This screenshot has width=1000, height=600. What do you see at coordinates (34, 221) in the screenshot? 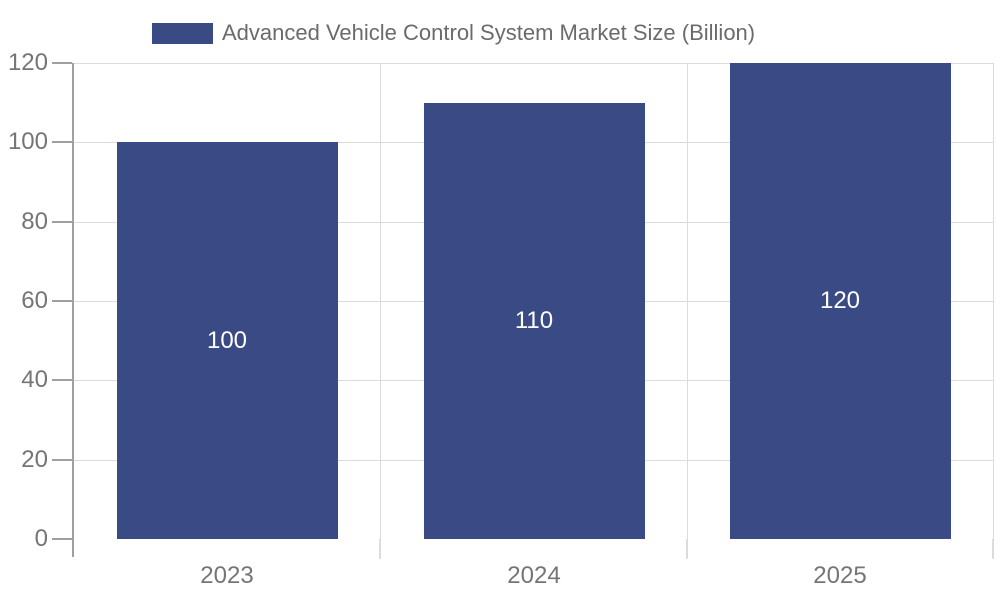
I see `y-tick-label: 80` at bounding box center [34, 221].